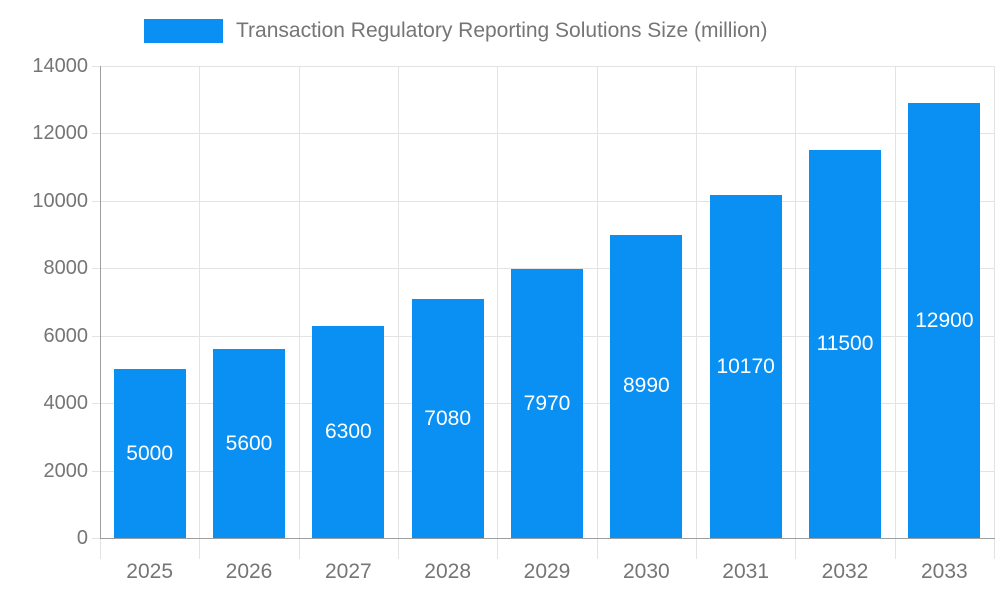  I want to click on y-axis-tick-label: 10000, so click(60, 200).